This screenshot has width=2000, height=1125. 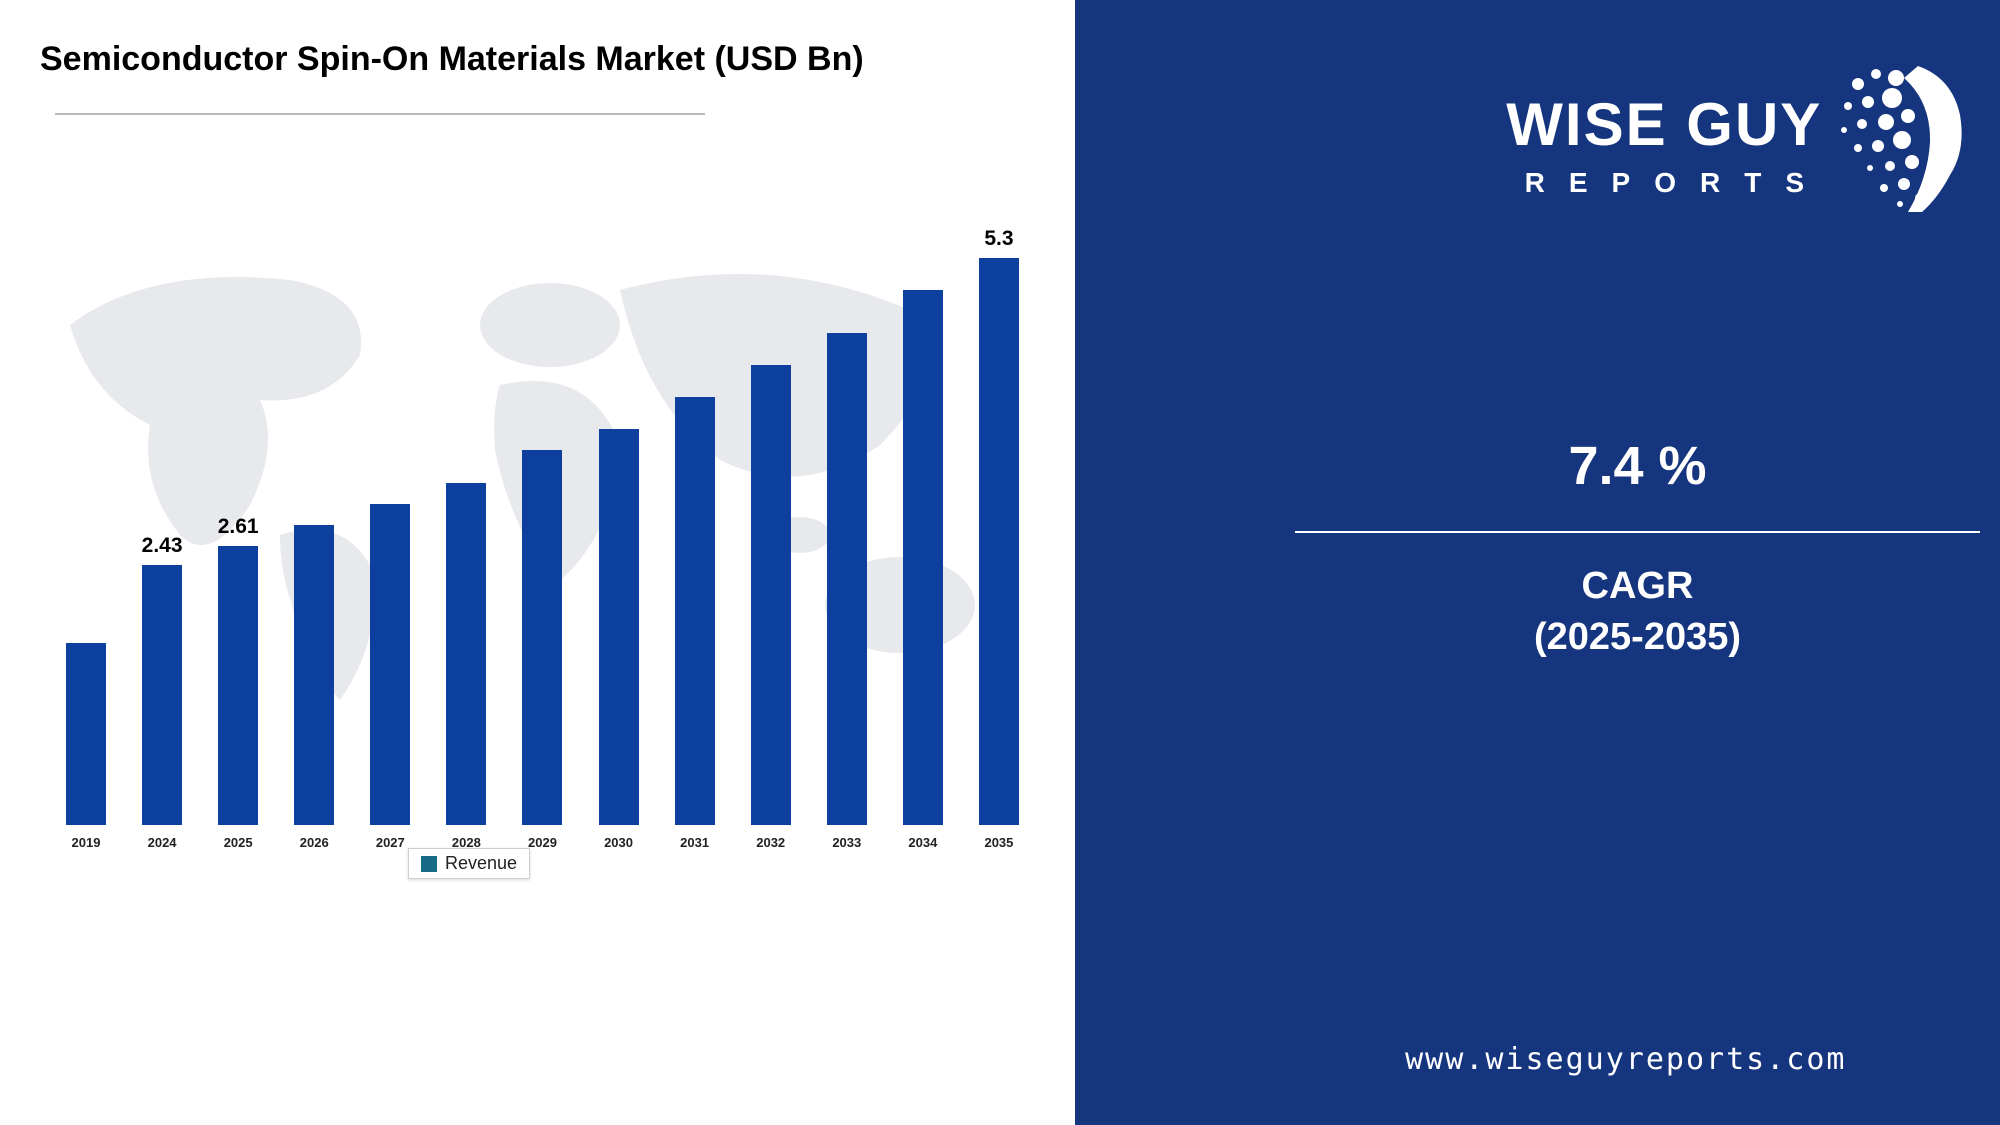 What do you see at coordinates (1637, 612) in the screenshot?
I see `cagr-label: CAGR (2025-2035)` at bounding box center [1637, 612].